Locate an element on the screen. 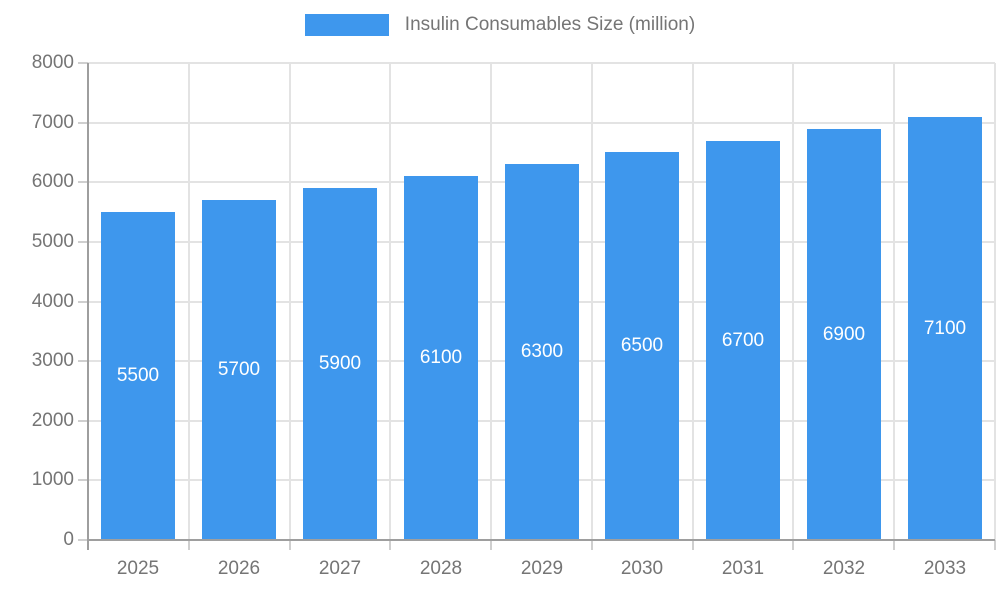 The height and width of the screenshot is (600, 1000). x-axis-label: 2025 is located at coordinates (138, 568).